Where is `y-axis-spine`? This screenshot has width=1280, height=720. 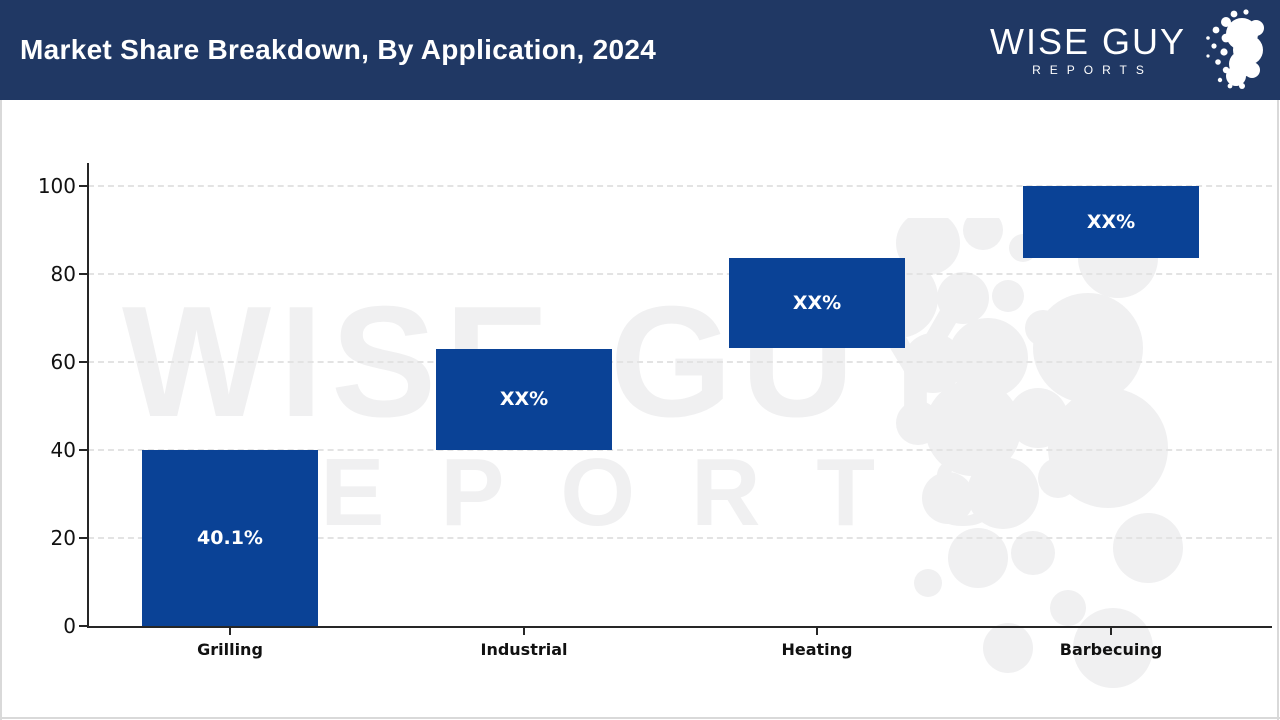
y-axis-spine is located at coordinates (88, 395).